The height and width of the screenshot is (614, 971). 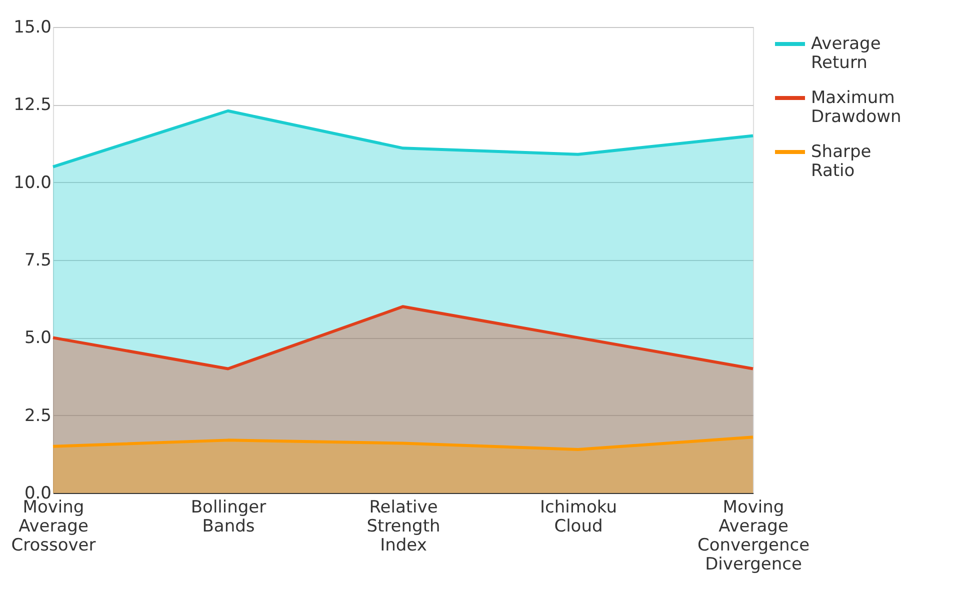 I want to click on x-tick-label: Bollinger Bands, so click(x=228, y=517).